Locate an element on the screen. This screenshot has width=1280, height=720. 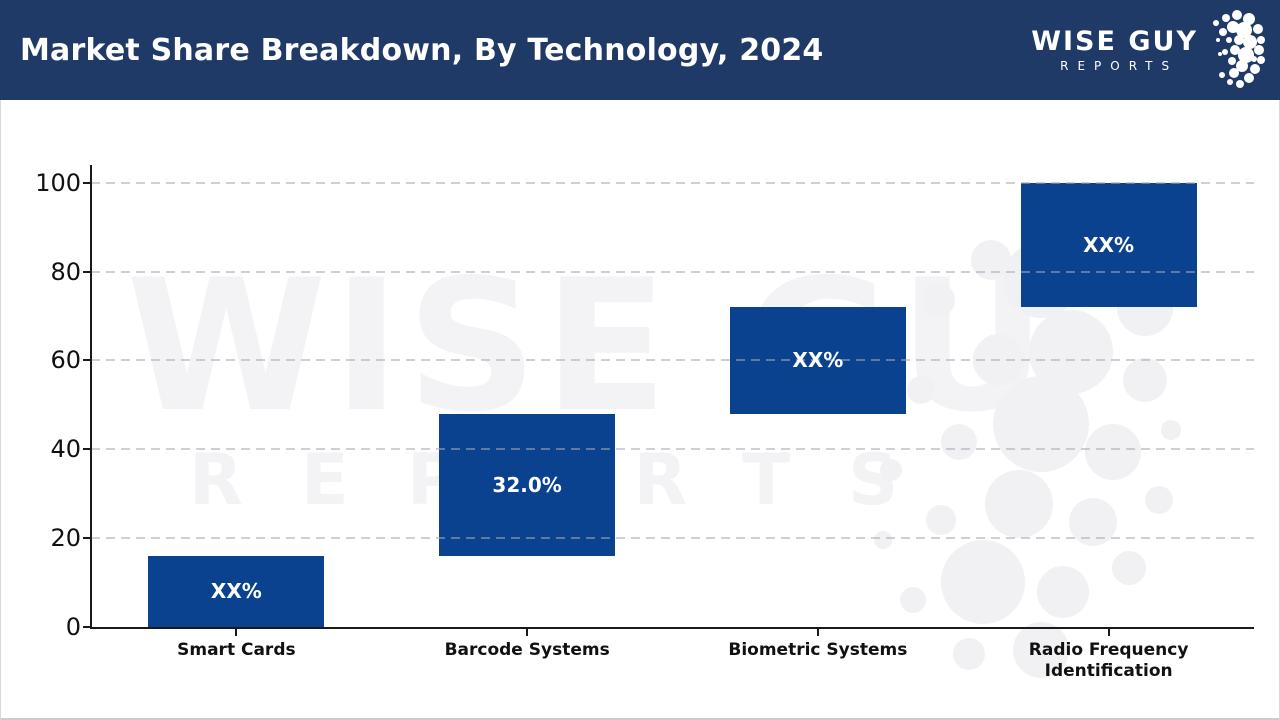
brand-logo: WISE GUY REPORTS is located at coordinates (1148, 50).